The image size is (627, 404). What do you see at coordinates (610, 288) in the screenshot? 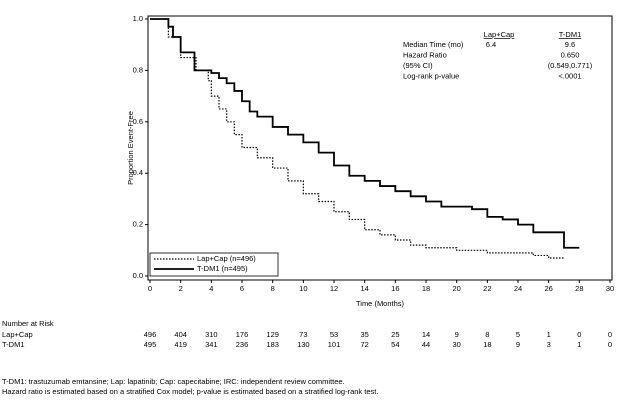
I see `x-tick-label: 30` at bounding box center [610, 288].